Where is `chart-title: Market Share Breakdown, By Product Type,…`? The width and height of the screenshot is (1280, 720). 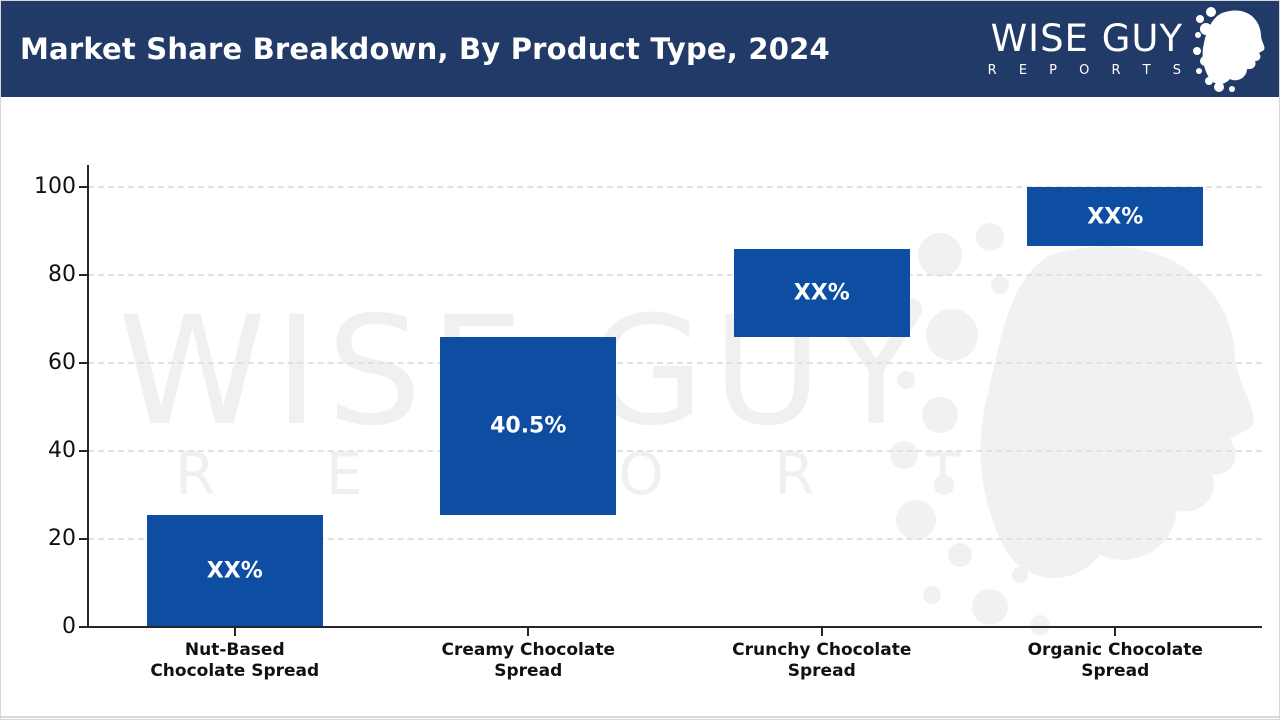
chart-title: Market Share Breakdown, By Product Type,… is located at coordinates (425, 48).